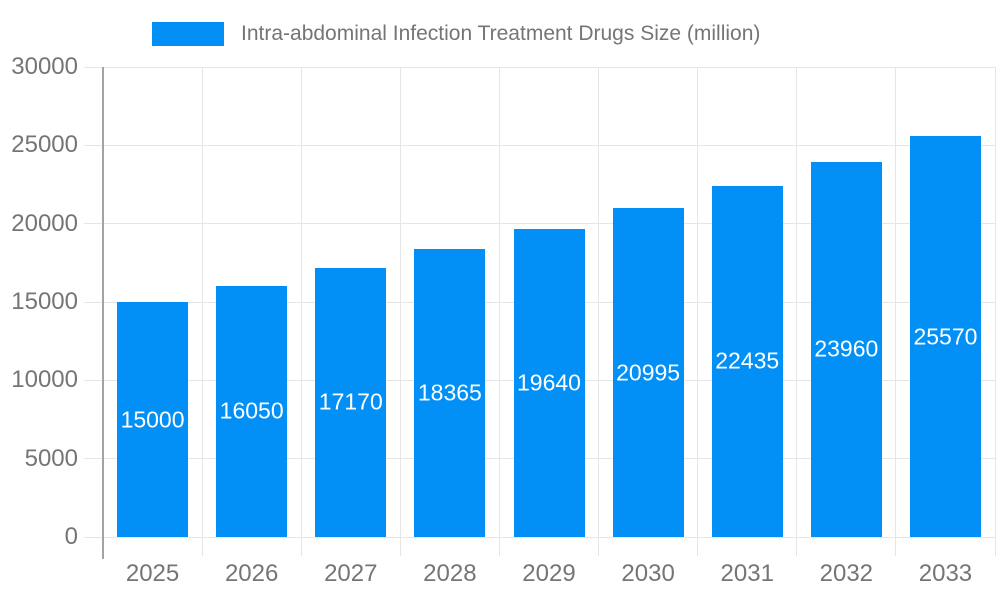 This screenshot has width=1000, height=600. What do you see at coordinates (51, 458) in the screenshot?
I see `y-tick-label: 5000` at bounding box center [51, 458].